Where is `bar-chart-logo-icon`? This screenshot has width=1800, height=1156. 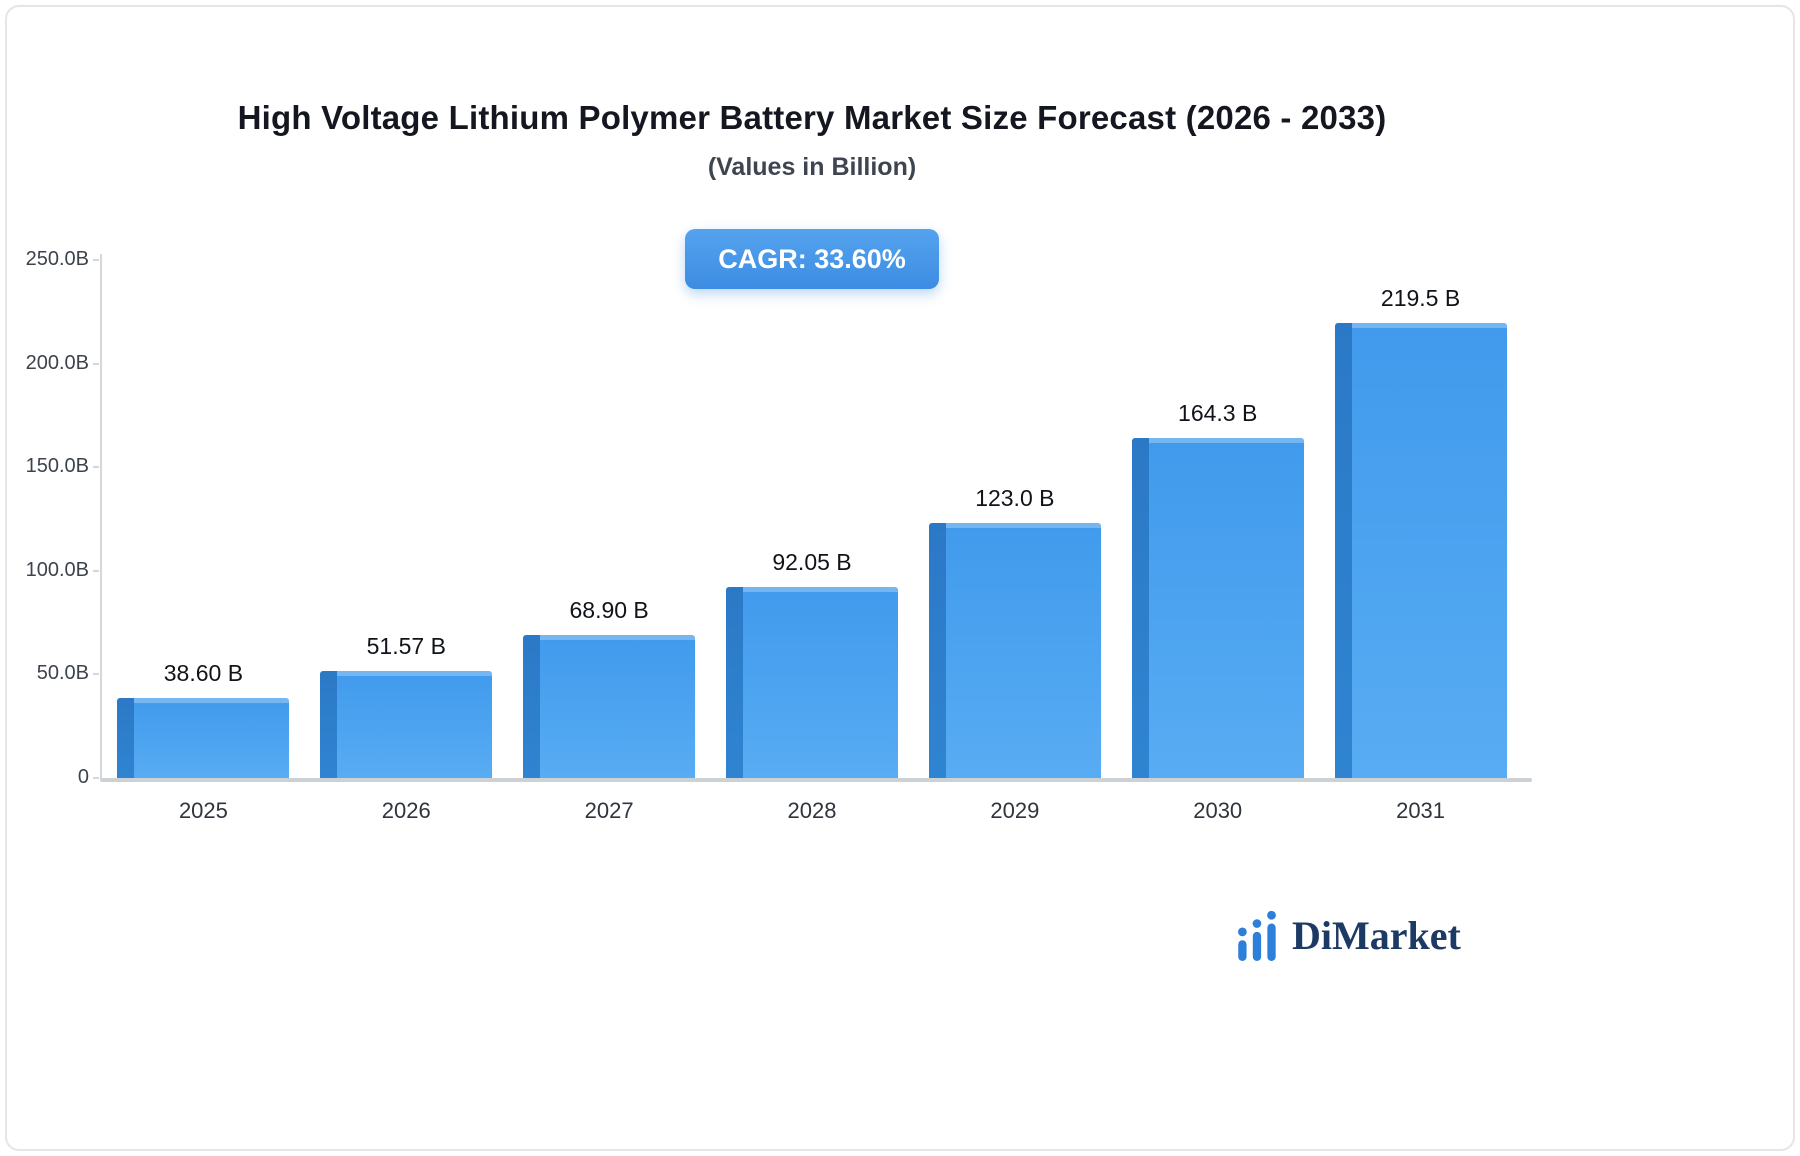 bar-chart-logo-icon is located at coordinates (1258, 935).